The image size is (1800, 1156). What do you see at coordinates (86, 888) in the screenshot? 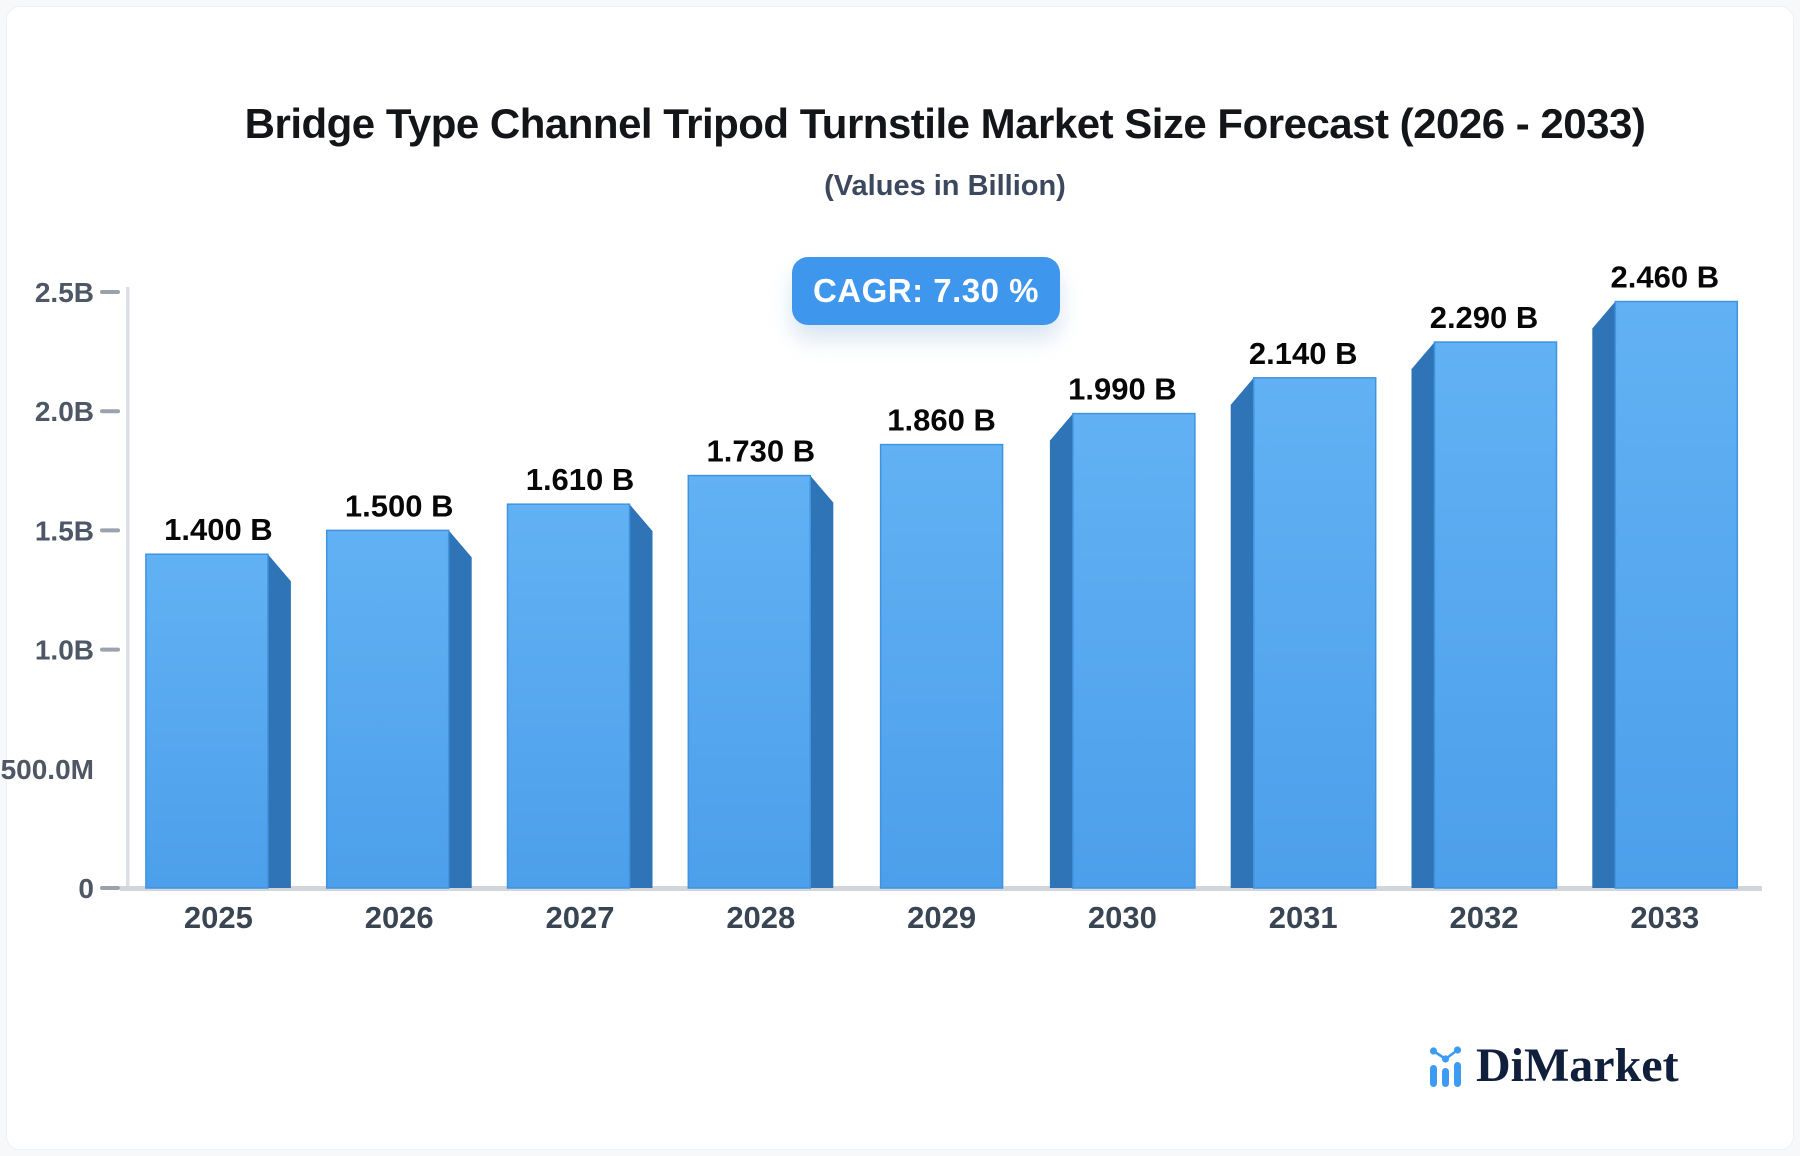
I see `y-tick-label: 0` at bounding box center [86, 888].